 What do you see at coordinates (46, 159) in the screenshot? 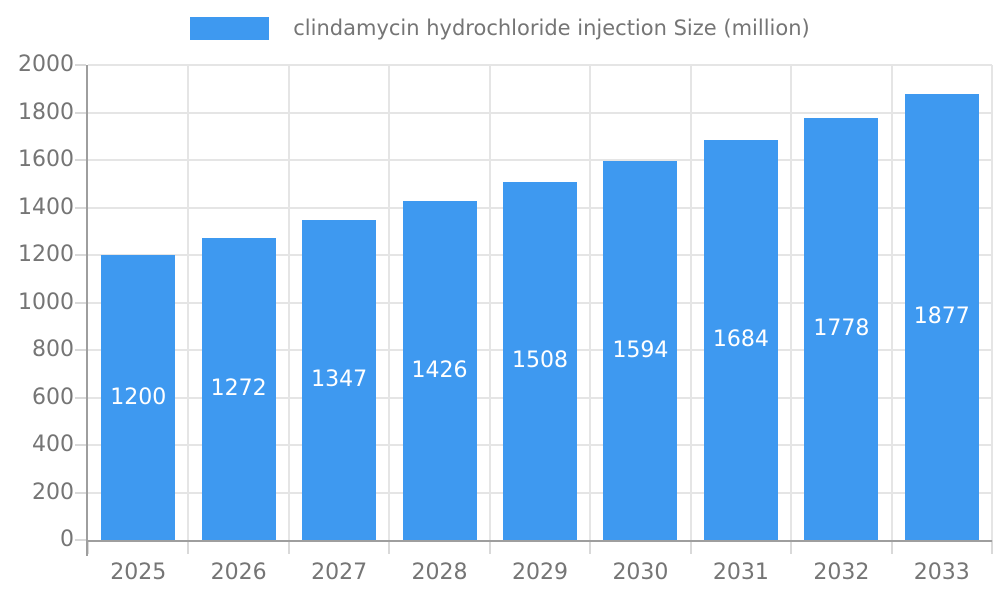
I see `y-tick-label: 1600` at bounding box center [46, 159].